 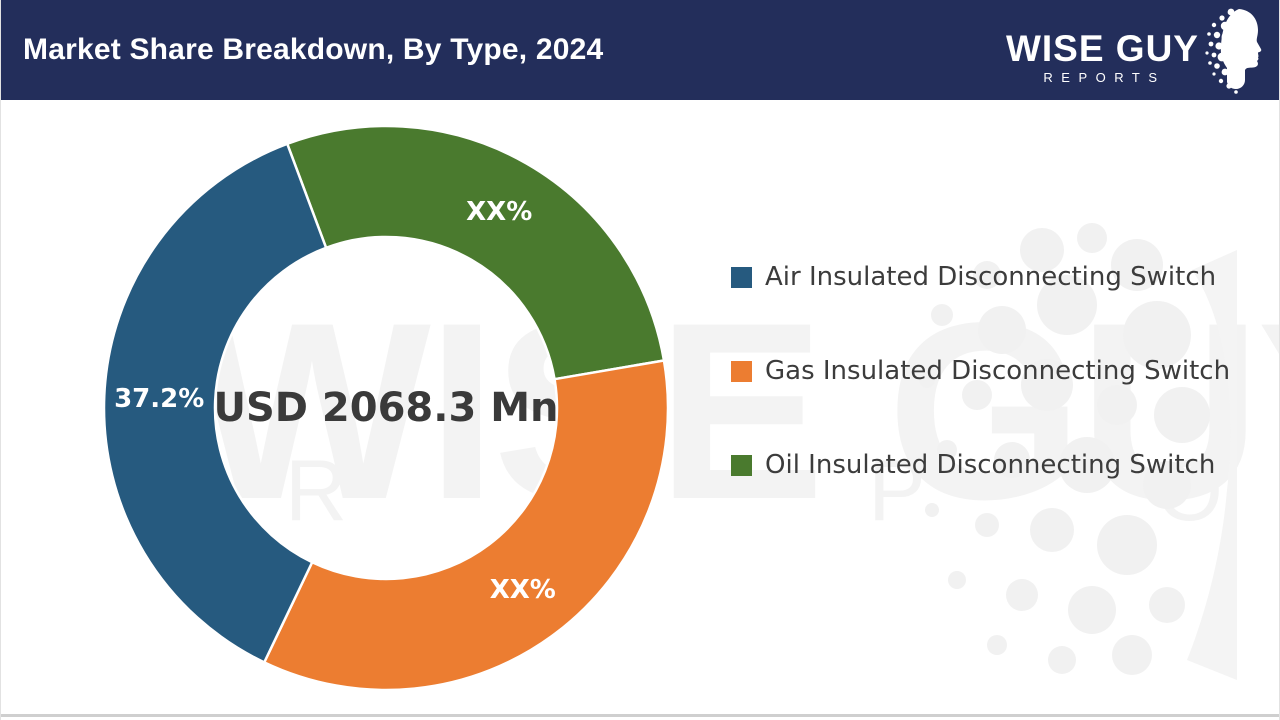 I want to click on chart-center-total: USD 2068.3 Mn, so click(x=386, y=408).